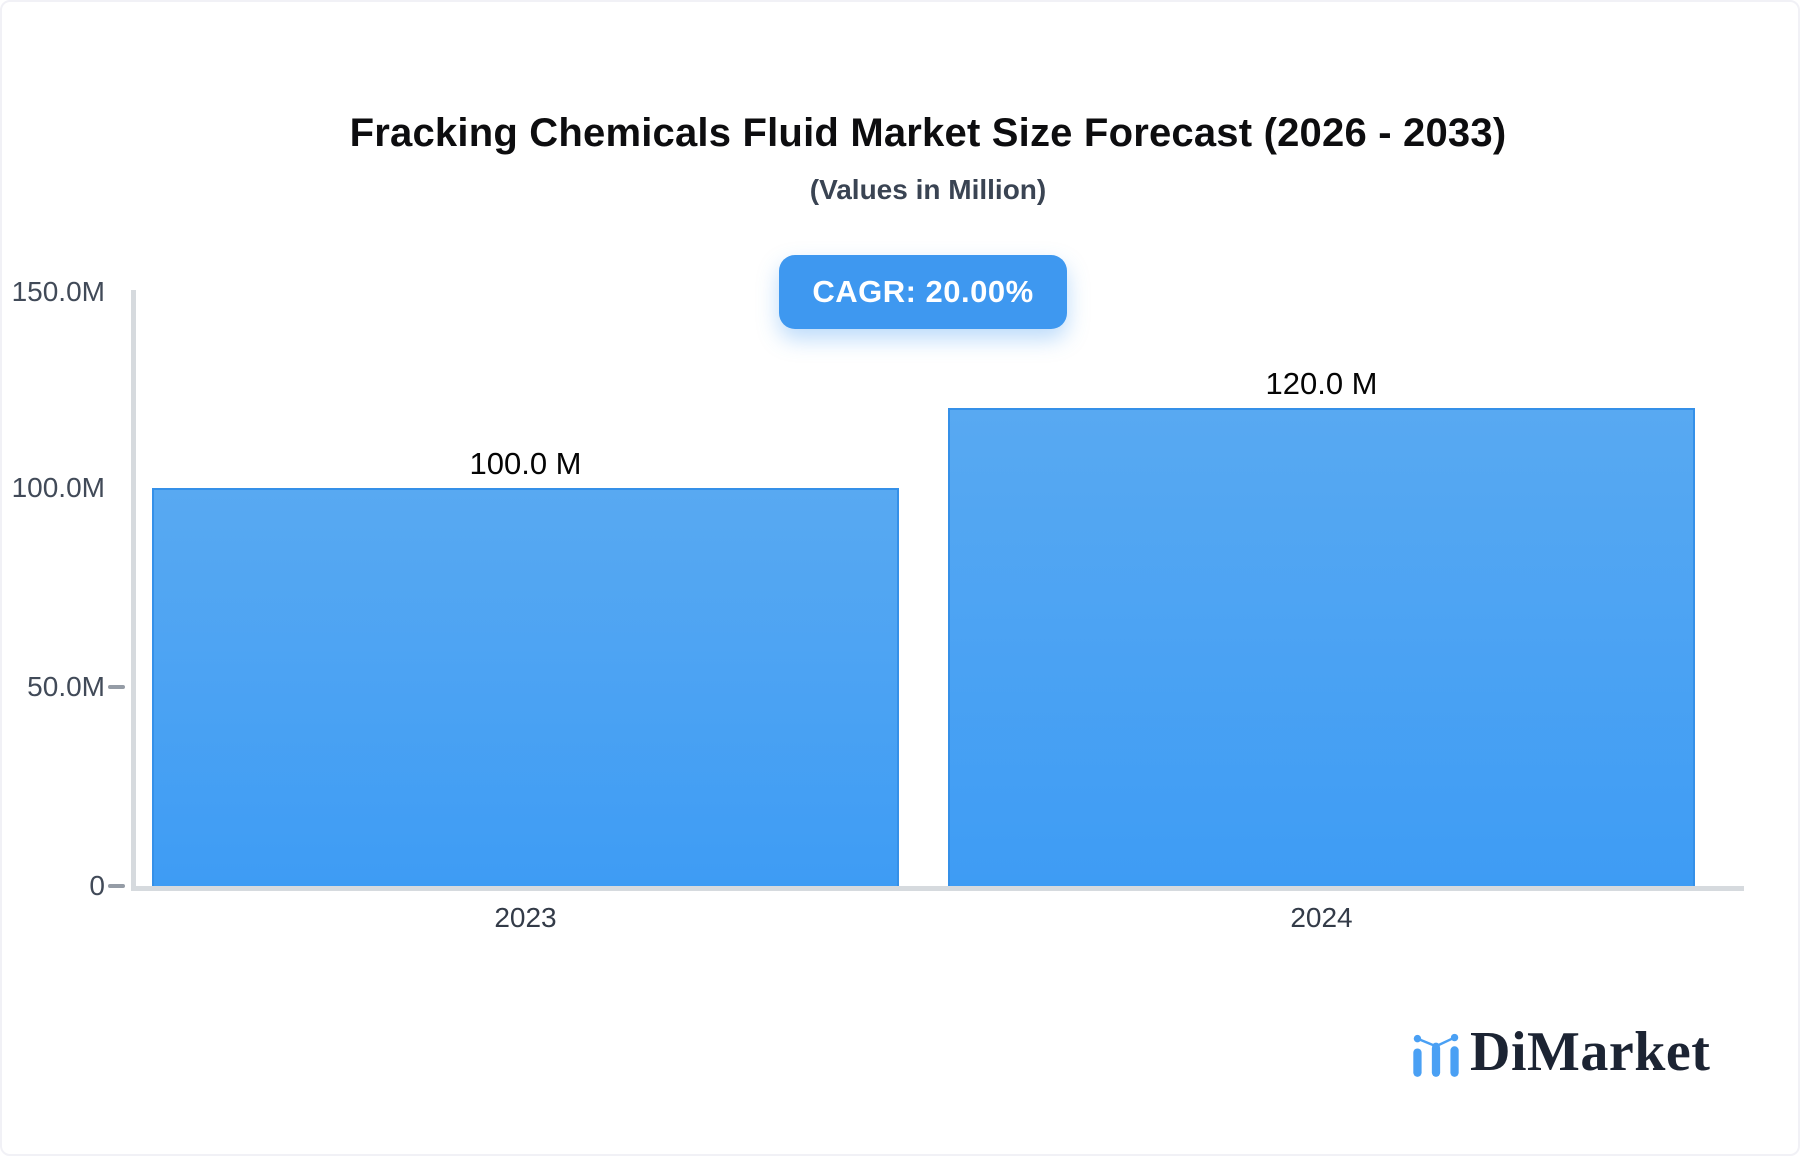  What do you see at coordinates (116, 687) in the screenshot?
I see `y-axis-tick-mark-50m` at bounding box center [116, 687].